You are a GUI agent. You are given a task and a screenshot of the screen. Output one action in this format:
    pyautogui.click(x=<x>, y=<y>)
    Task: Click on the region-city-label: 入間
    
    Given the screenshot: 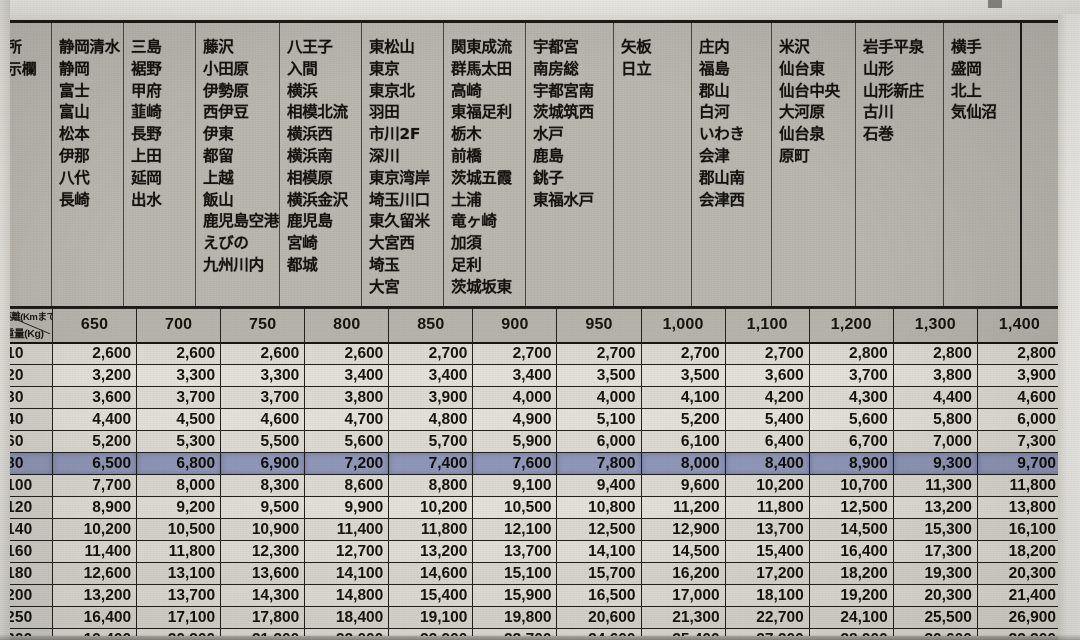 What is the action you would take?
    pyautogui.click(x=302, y=68)
    